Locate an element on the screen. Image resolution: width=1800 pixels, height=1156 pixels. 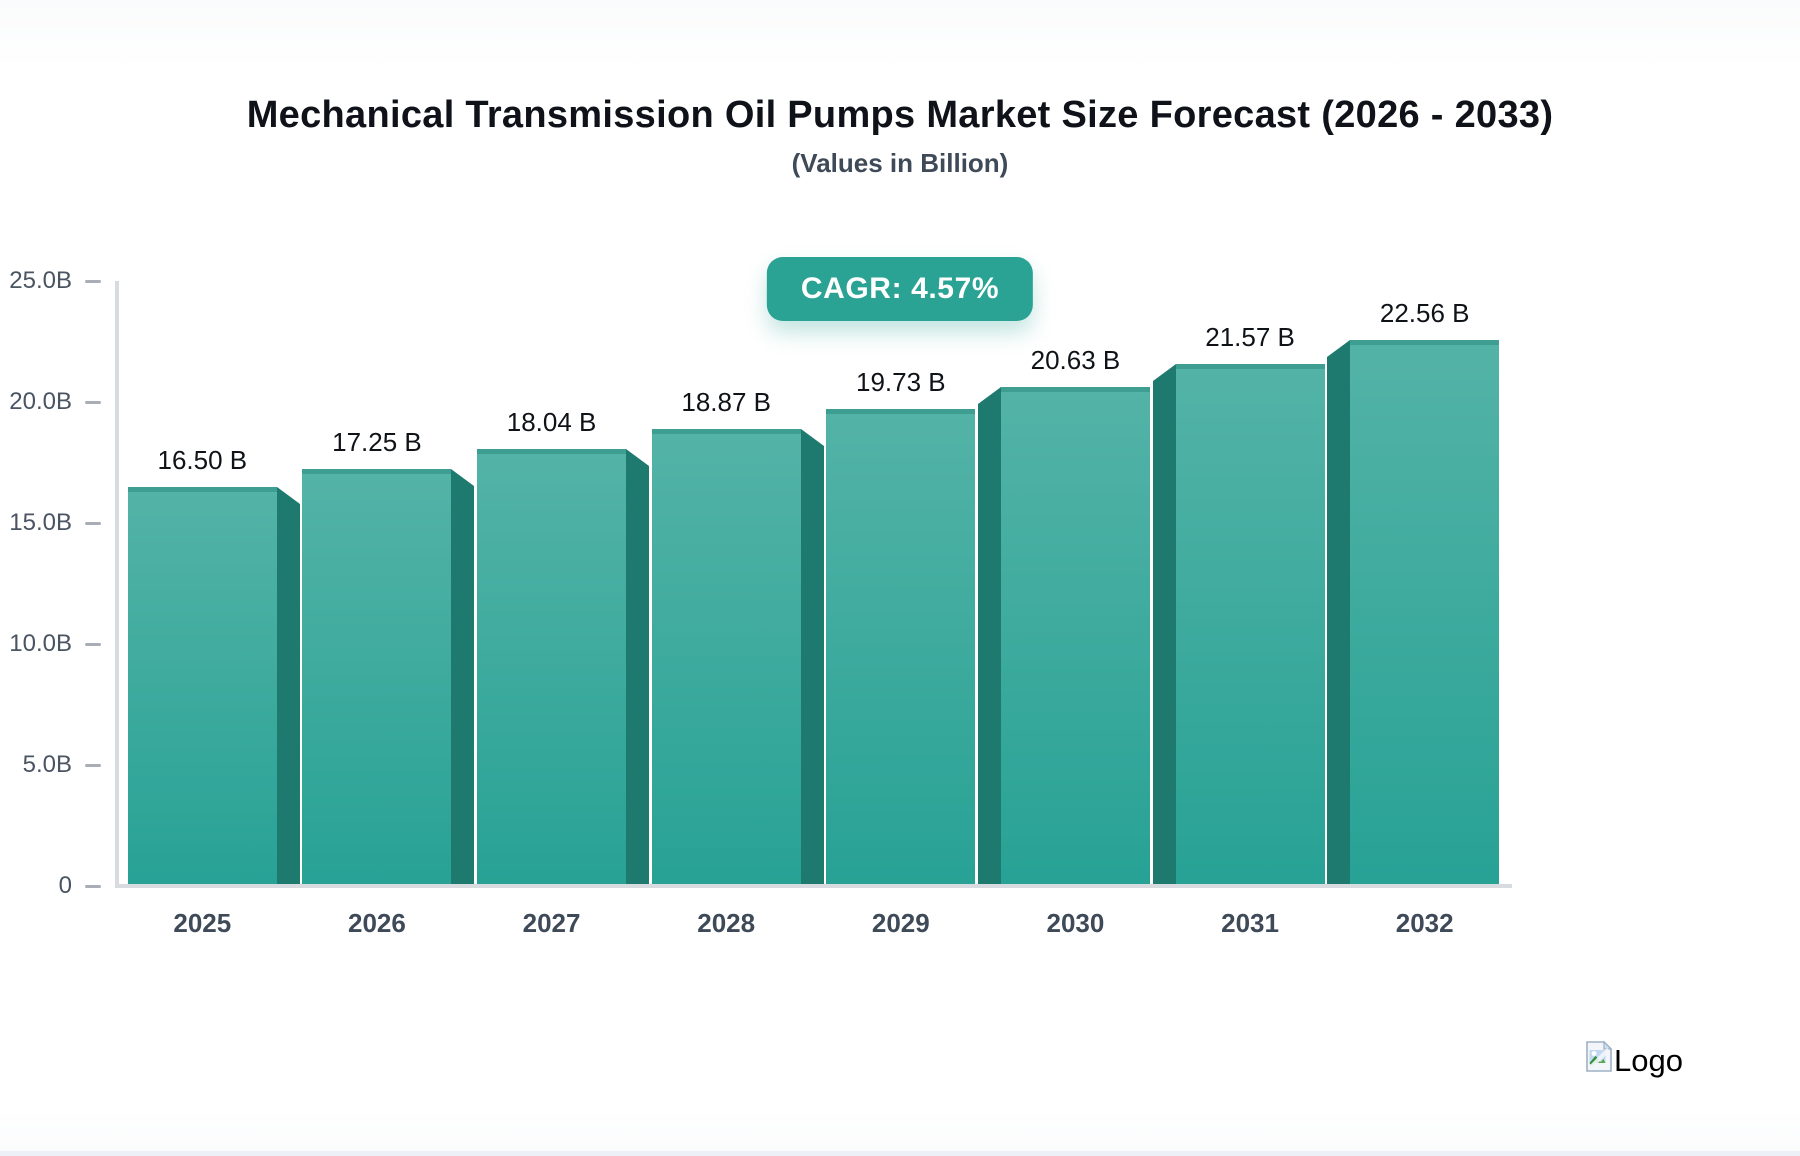
y-axis-tick-label: 5.0B is located at coordinates (47, 764).